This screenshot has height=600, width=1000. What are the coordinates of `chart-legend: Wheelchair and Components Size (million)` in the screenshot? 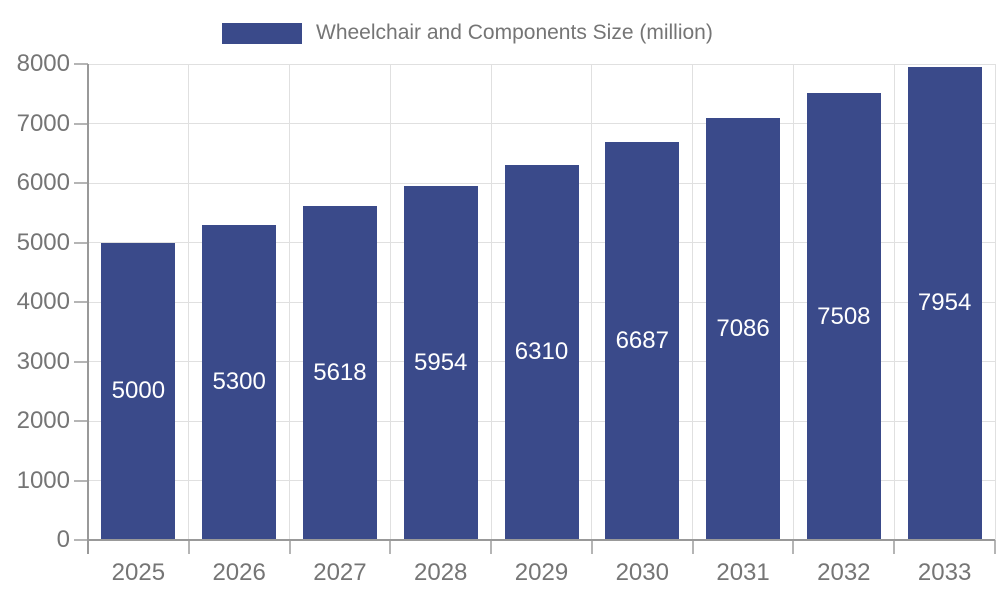 It's located at (467, 33).